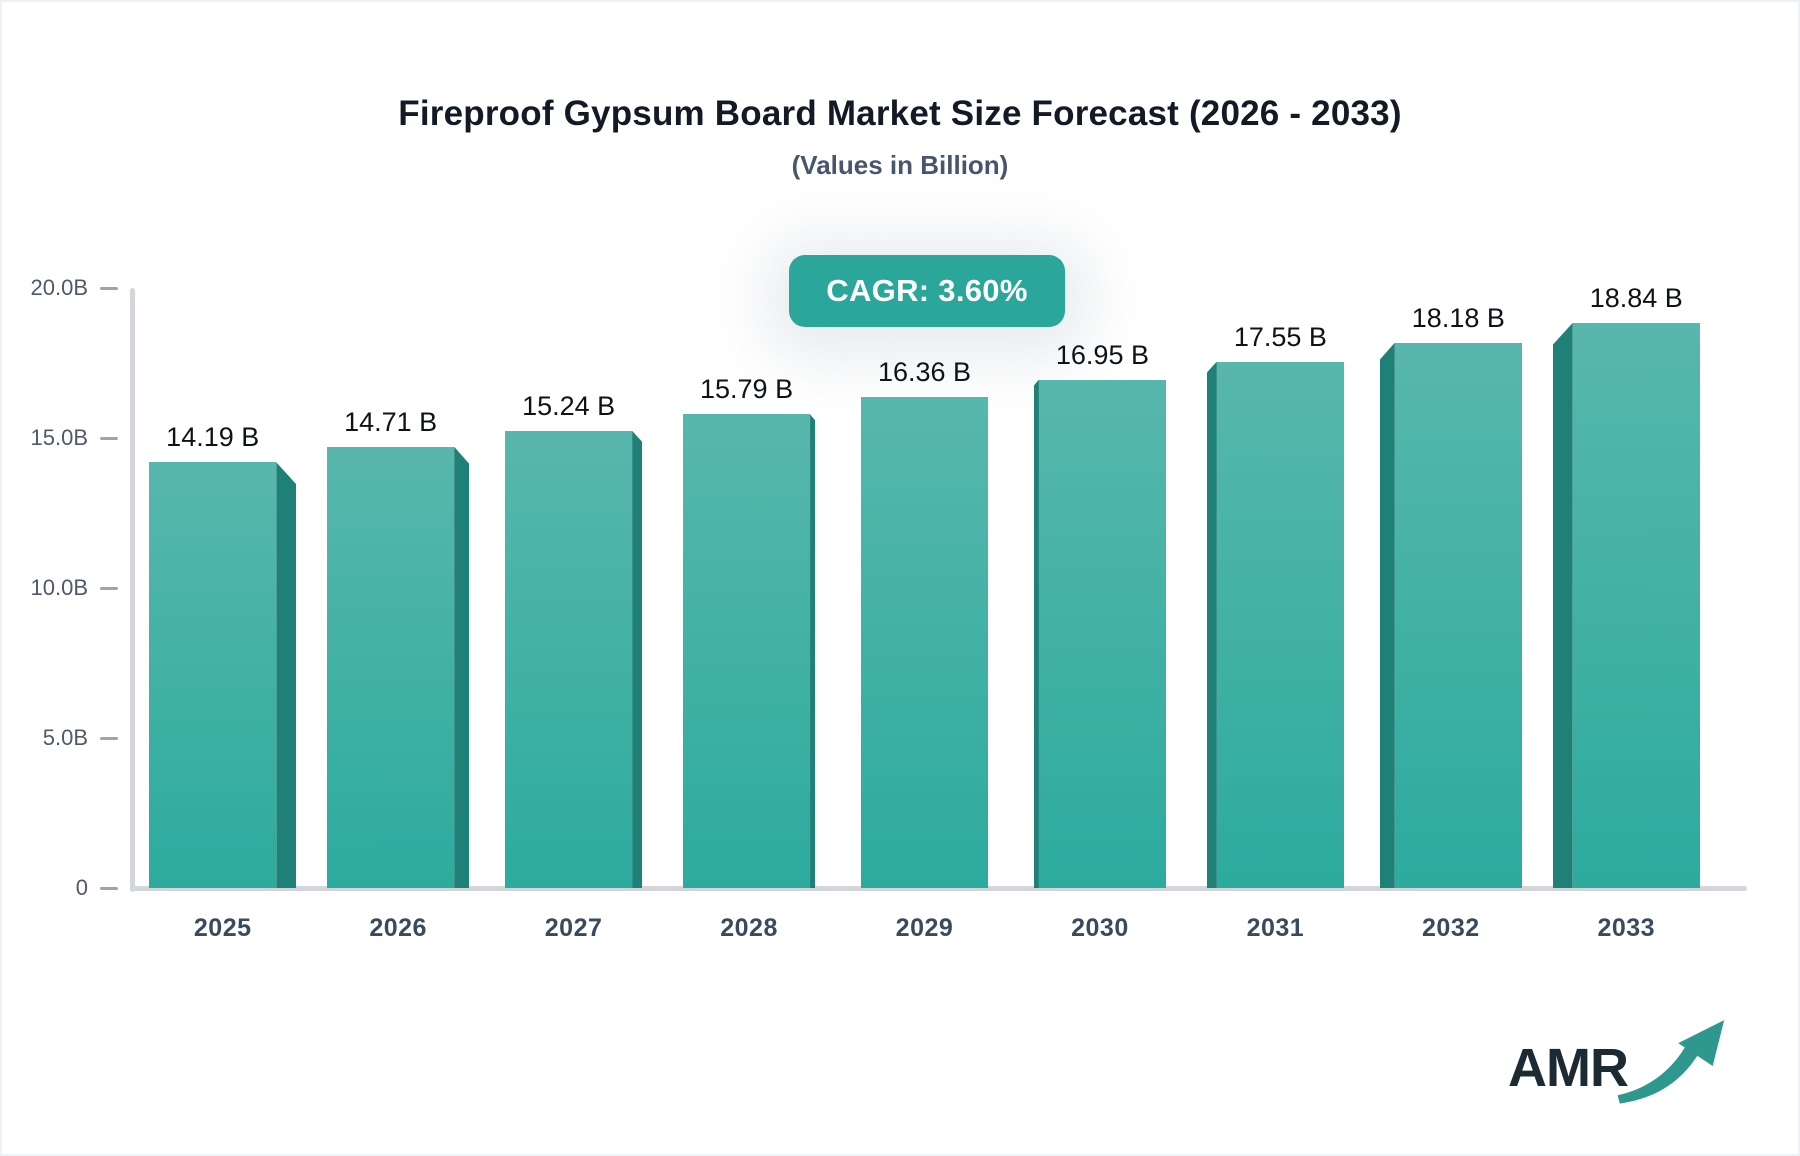 The width and height of the screenshot is (1800, 1156). What do you see at coordinates (1280, 336) in the screenshot?
I see `bar-value-label: 17.55 B` at bounding box center [1280, 336].